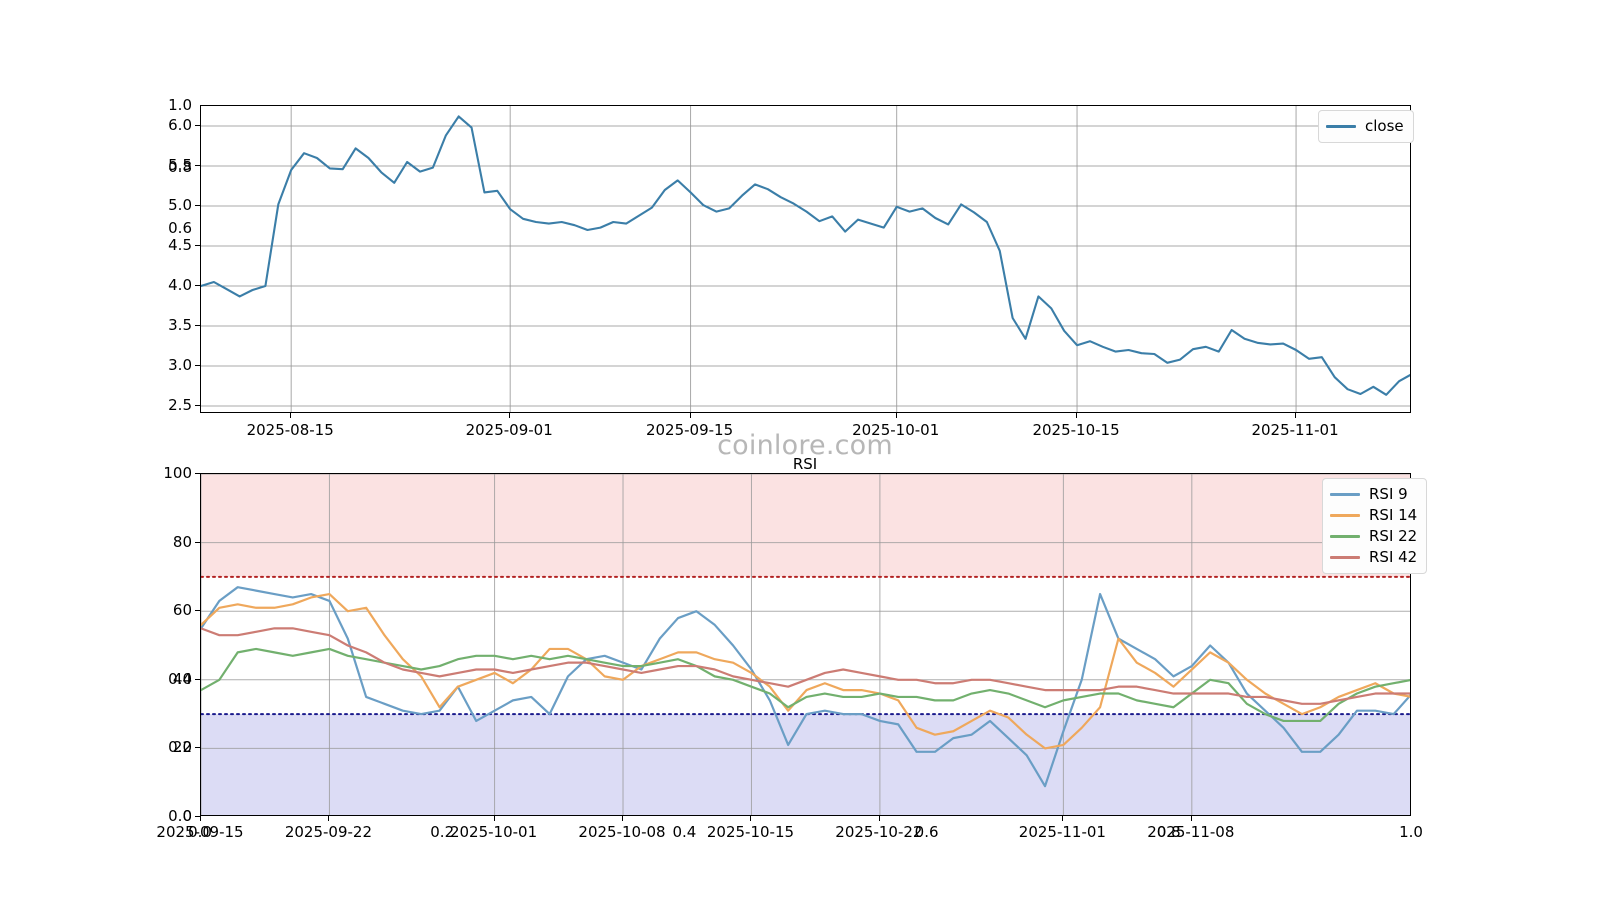  I want to click on rsi-x-tick-overlay-label: 0.4, so click(684, 832).